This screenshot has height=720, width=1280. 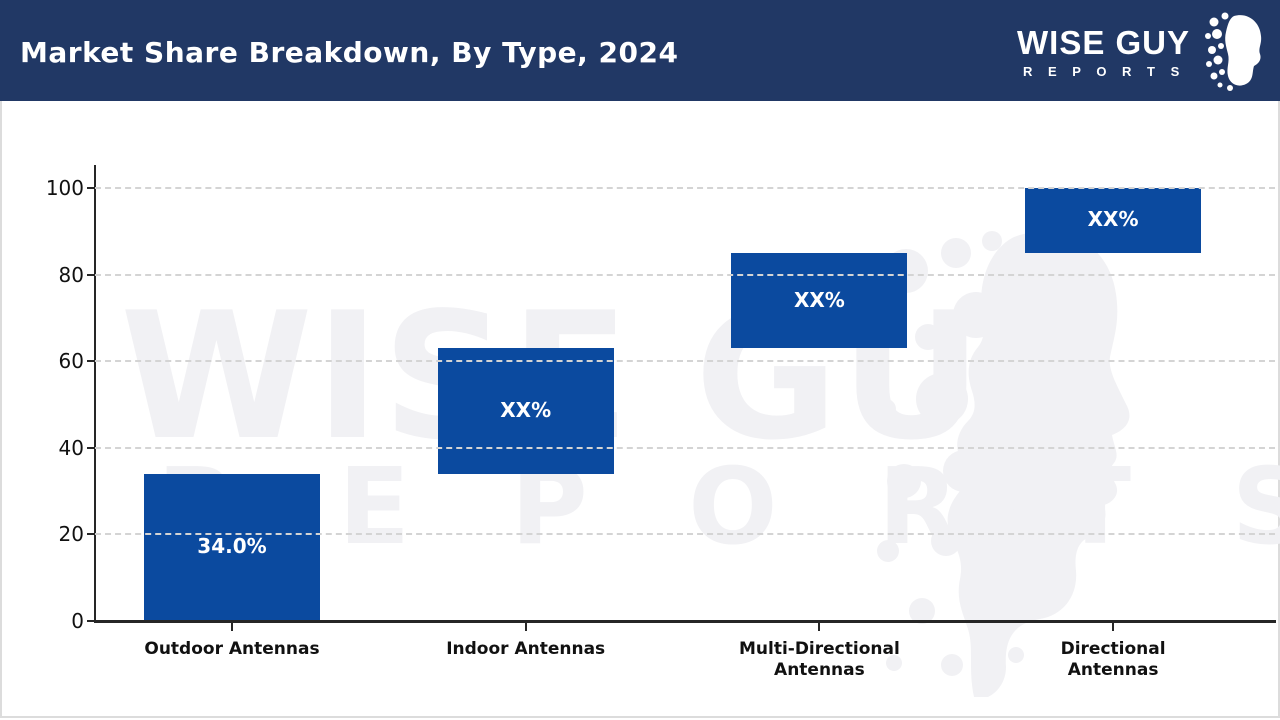 I want to click on wise-guy-logo: WISE GUY R E P O R T S, so click(x=1138, y=51).